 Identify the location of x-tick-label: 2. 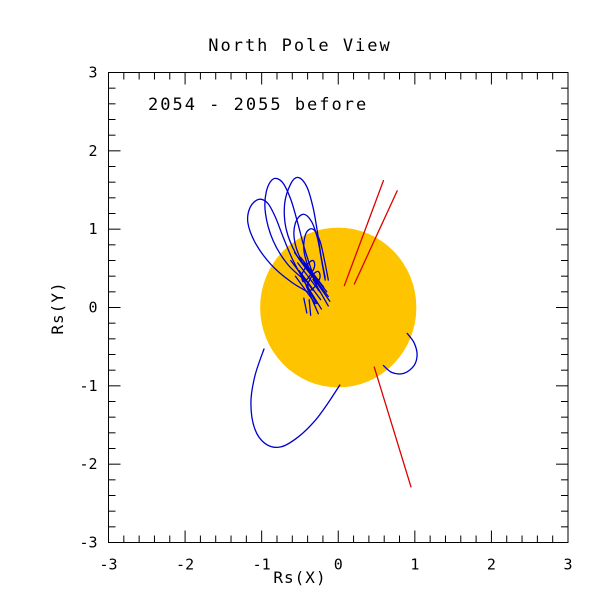
(491, 565).